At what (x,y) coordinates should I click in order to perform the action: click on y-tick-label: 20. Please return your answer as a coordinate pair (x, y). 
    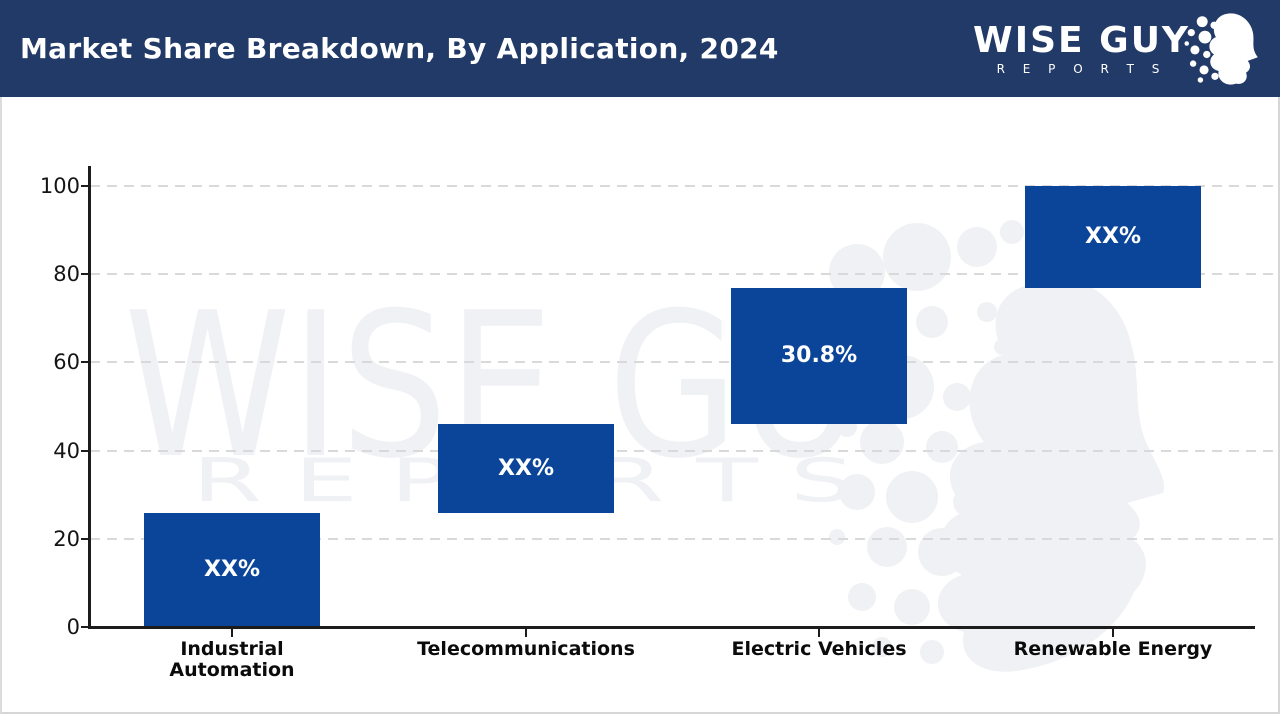
    Looking at the image, I should click on (66, 538).